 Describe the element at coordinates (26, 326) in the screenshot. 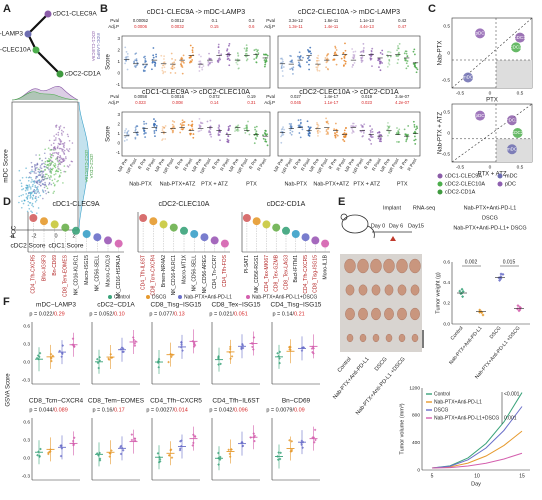

I see `y-tick-label: 0.6` at that location.